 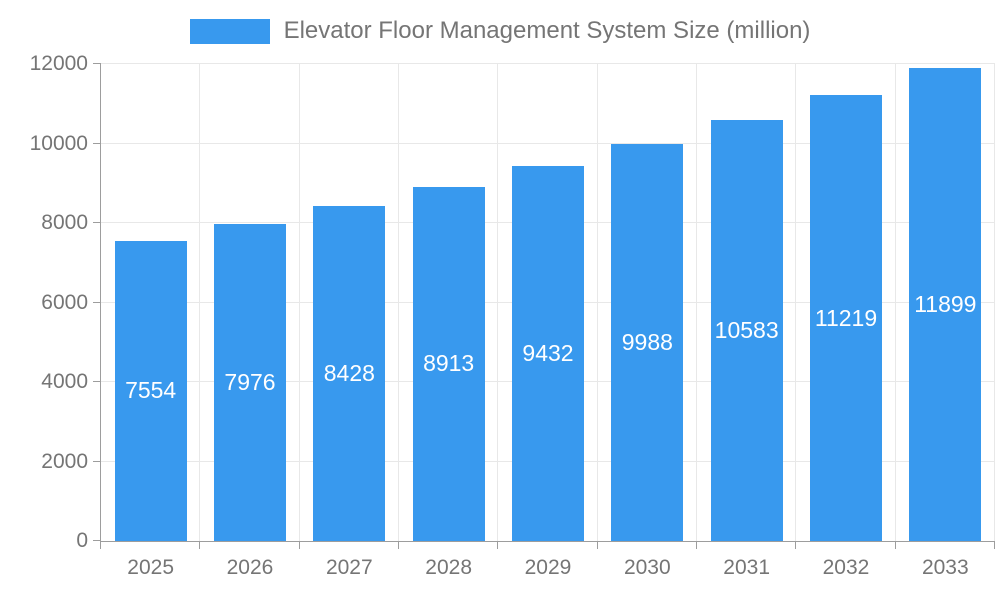 I want to click on bar-value-label: 7976, so click(x=250, y=381).